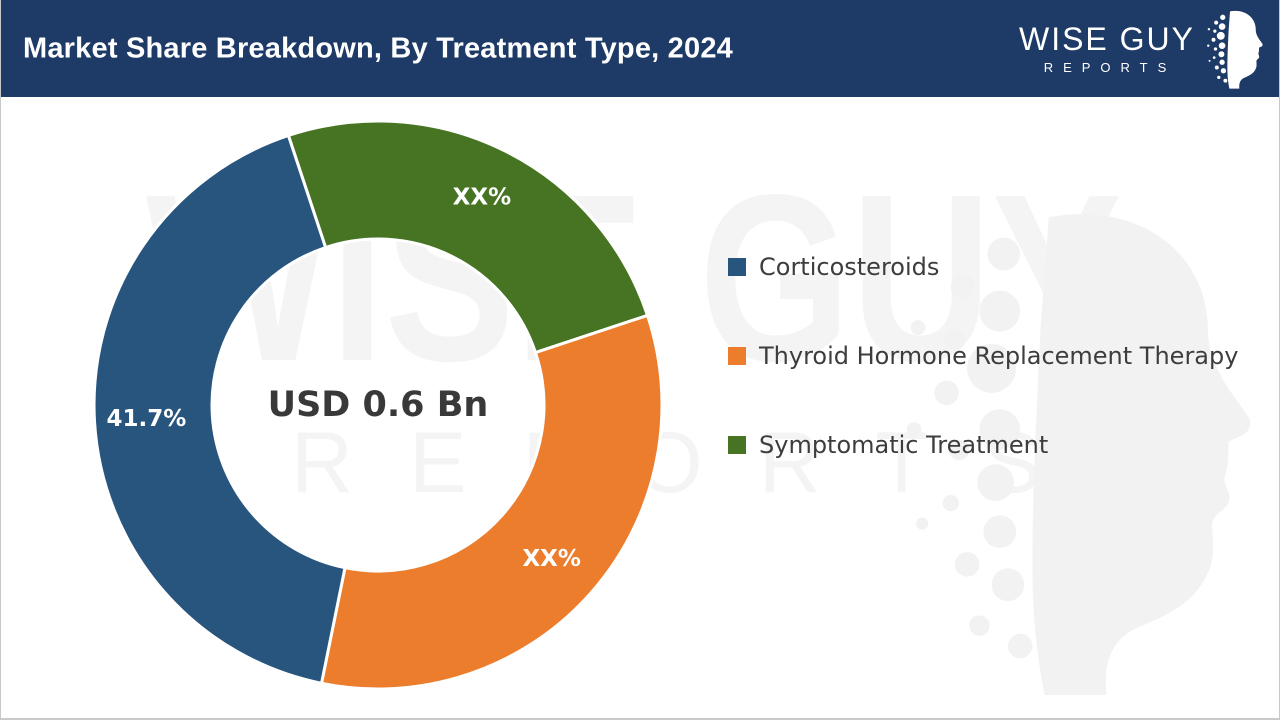 The height and width of the screenshot is (720, 1280). What do you see at coordinates (491, 502) in the screenshot?
I see `donut-segment-thyroid-hormone-replacement-therapy` at bounding box center [491, 502].